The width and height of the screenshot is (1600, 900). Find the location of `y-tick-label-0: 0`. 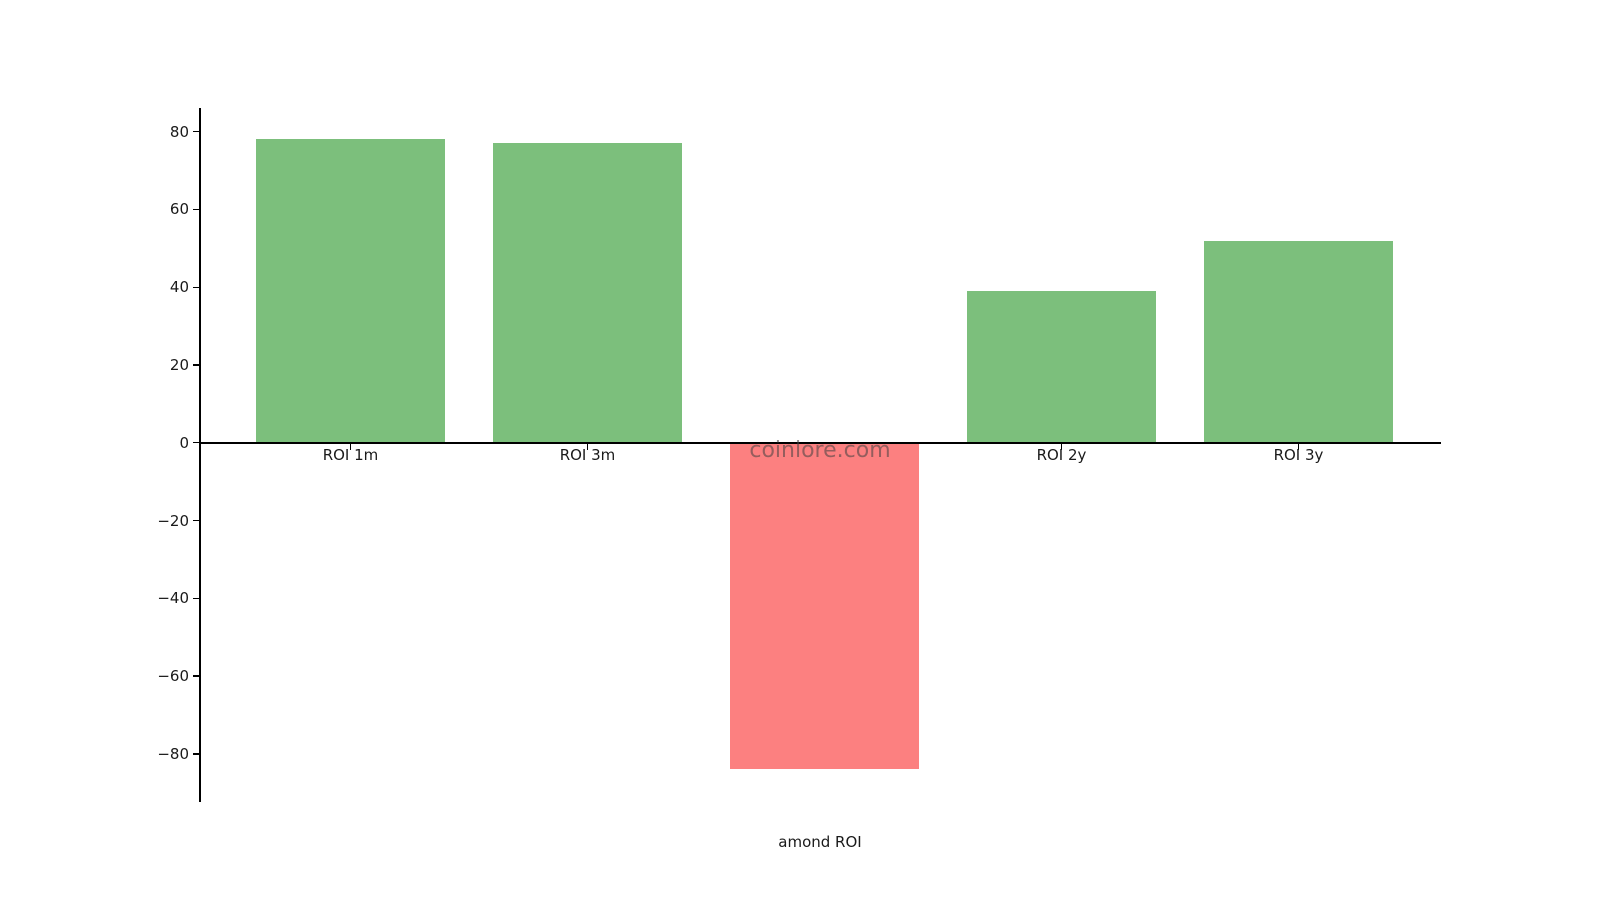

y-tick-label-0: 0 is located at coordinates (184, 442).